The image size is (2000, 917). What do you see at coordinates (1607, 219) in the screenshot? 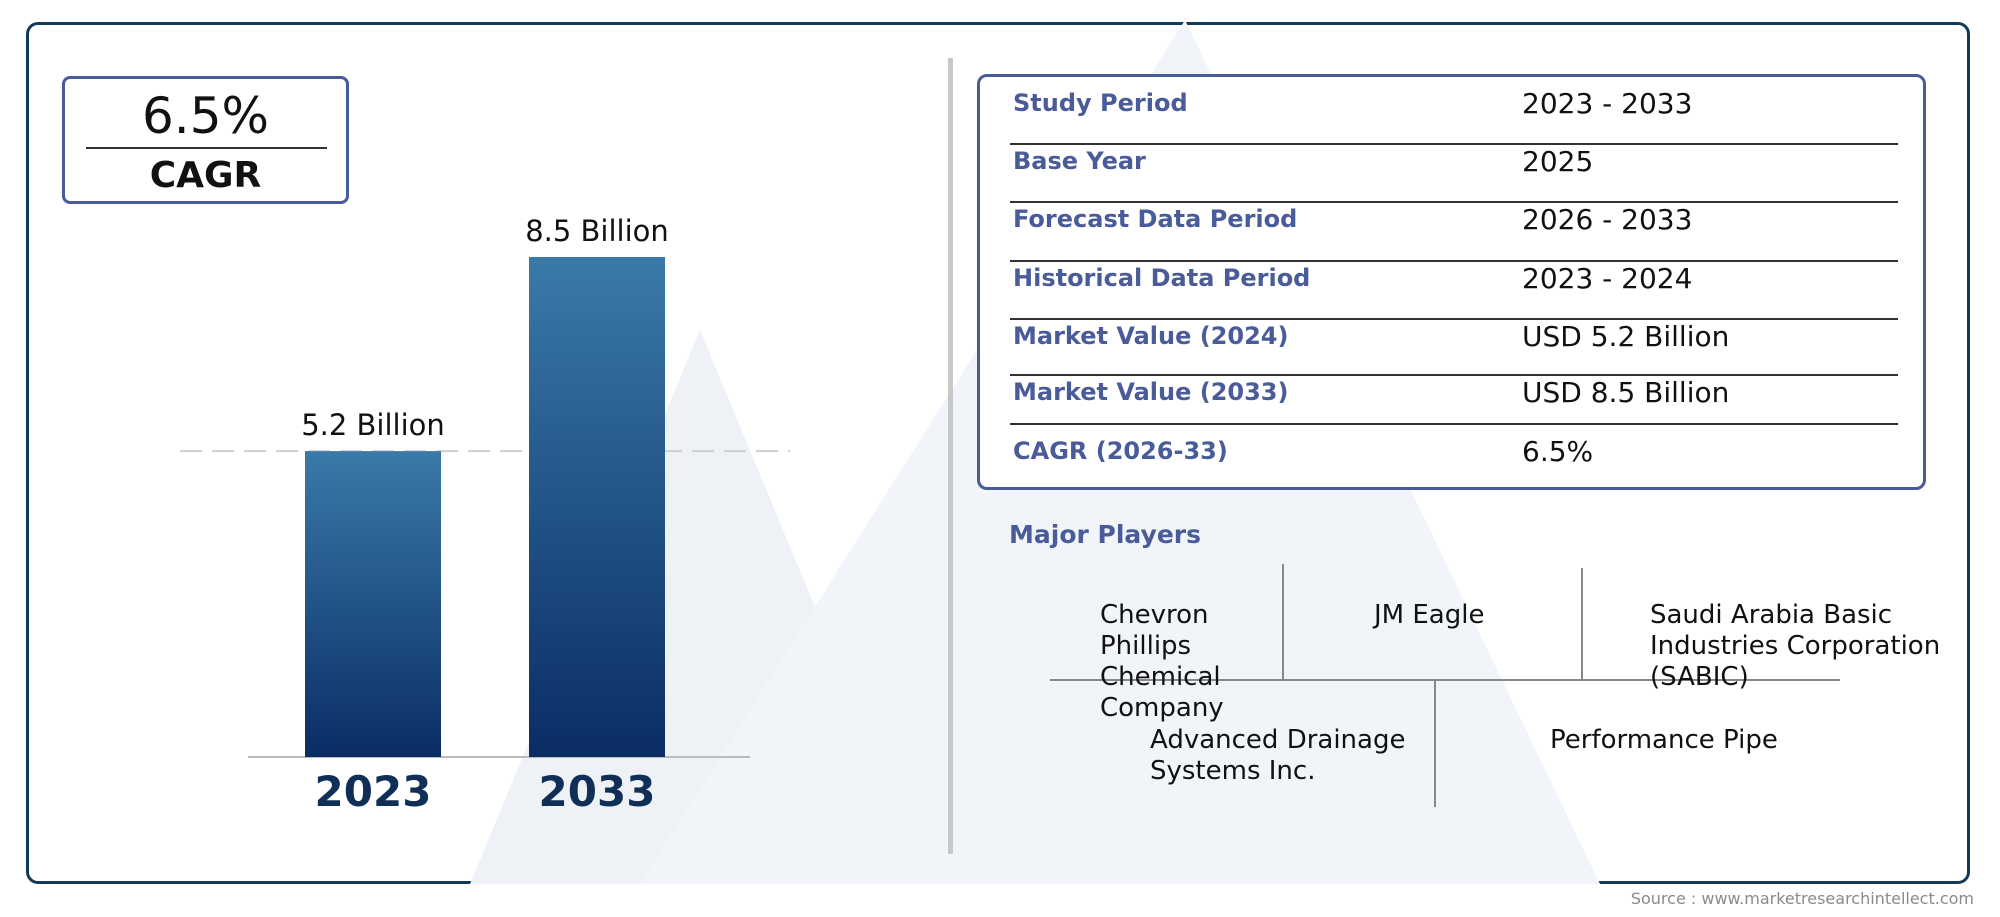
I see `row-value: 2026 - 2033` at bounding box center [1607, 219].